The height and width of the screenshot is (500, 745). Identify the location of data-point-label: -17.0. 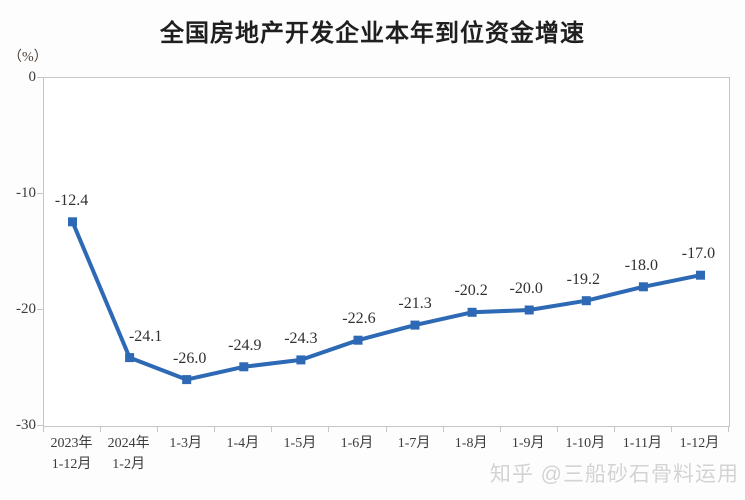
(698, 254).